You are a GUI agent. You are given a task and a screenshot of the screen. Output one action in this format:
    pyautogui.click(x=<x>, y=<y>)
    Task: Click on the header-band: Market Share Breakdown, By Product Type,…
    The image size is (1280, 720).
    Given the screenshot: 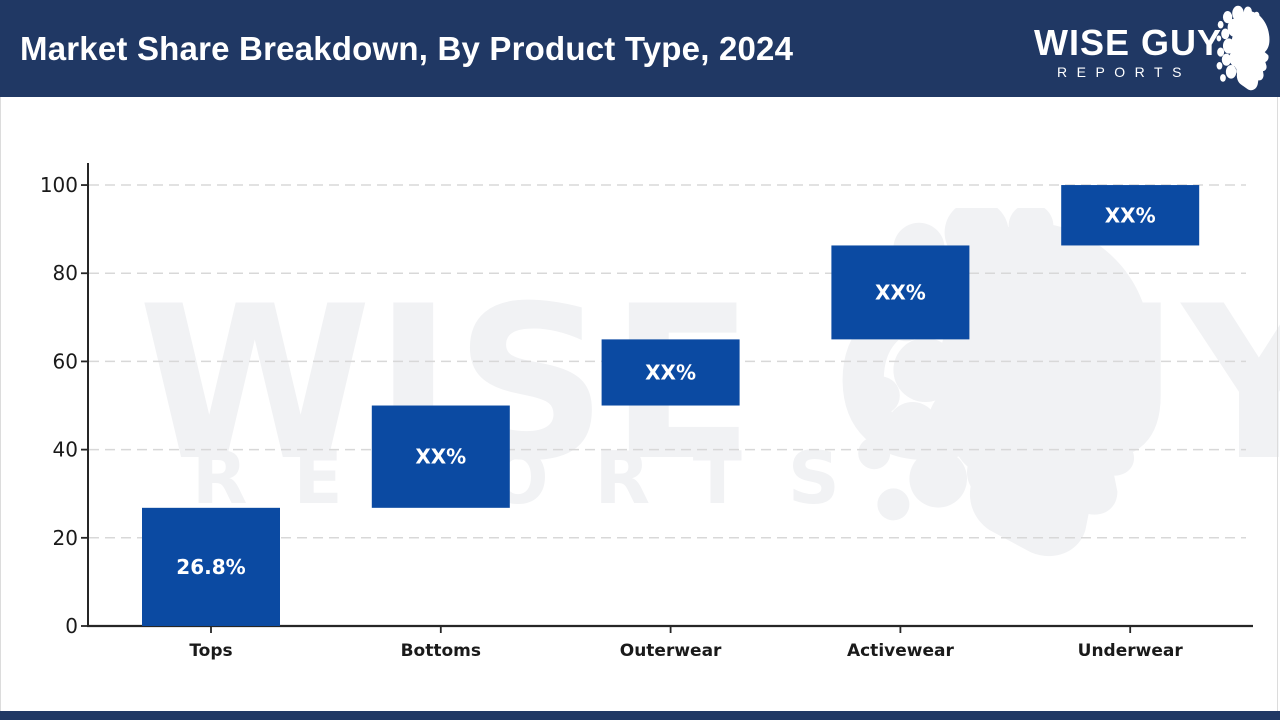 What is the action you would take?
    pyautogui.click(x=640, y=48)
    